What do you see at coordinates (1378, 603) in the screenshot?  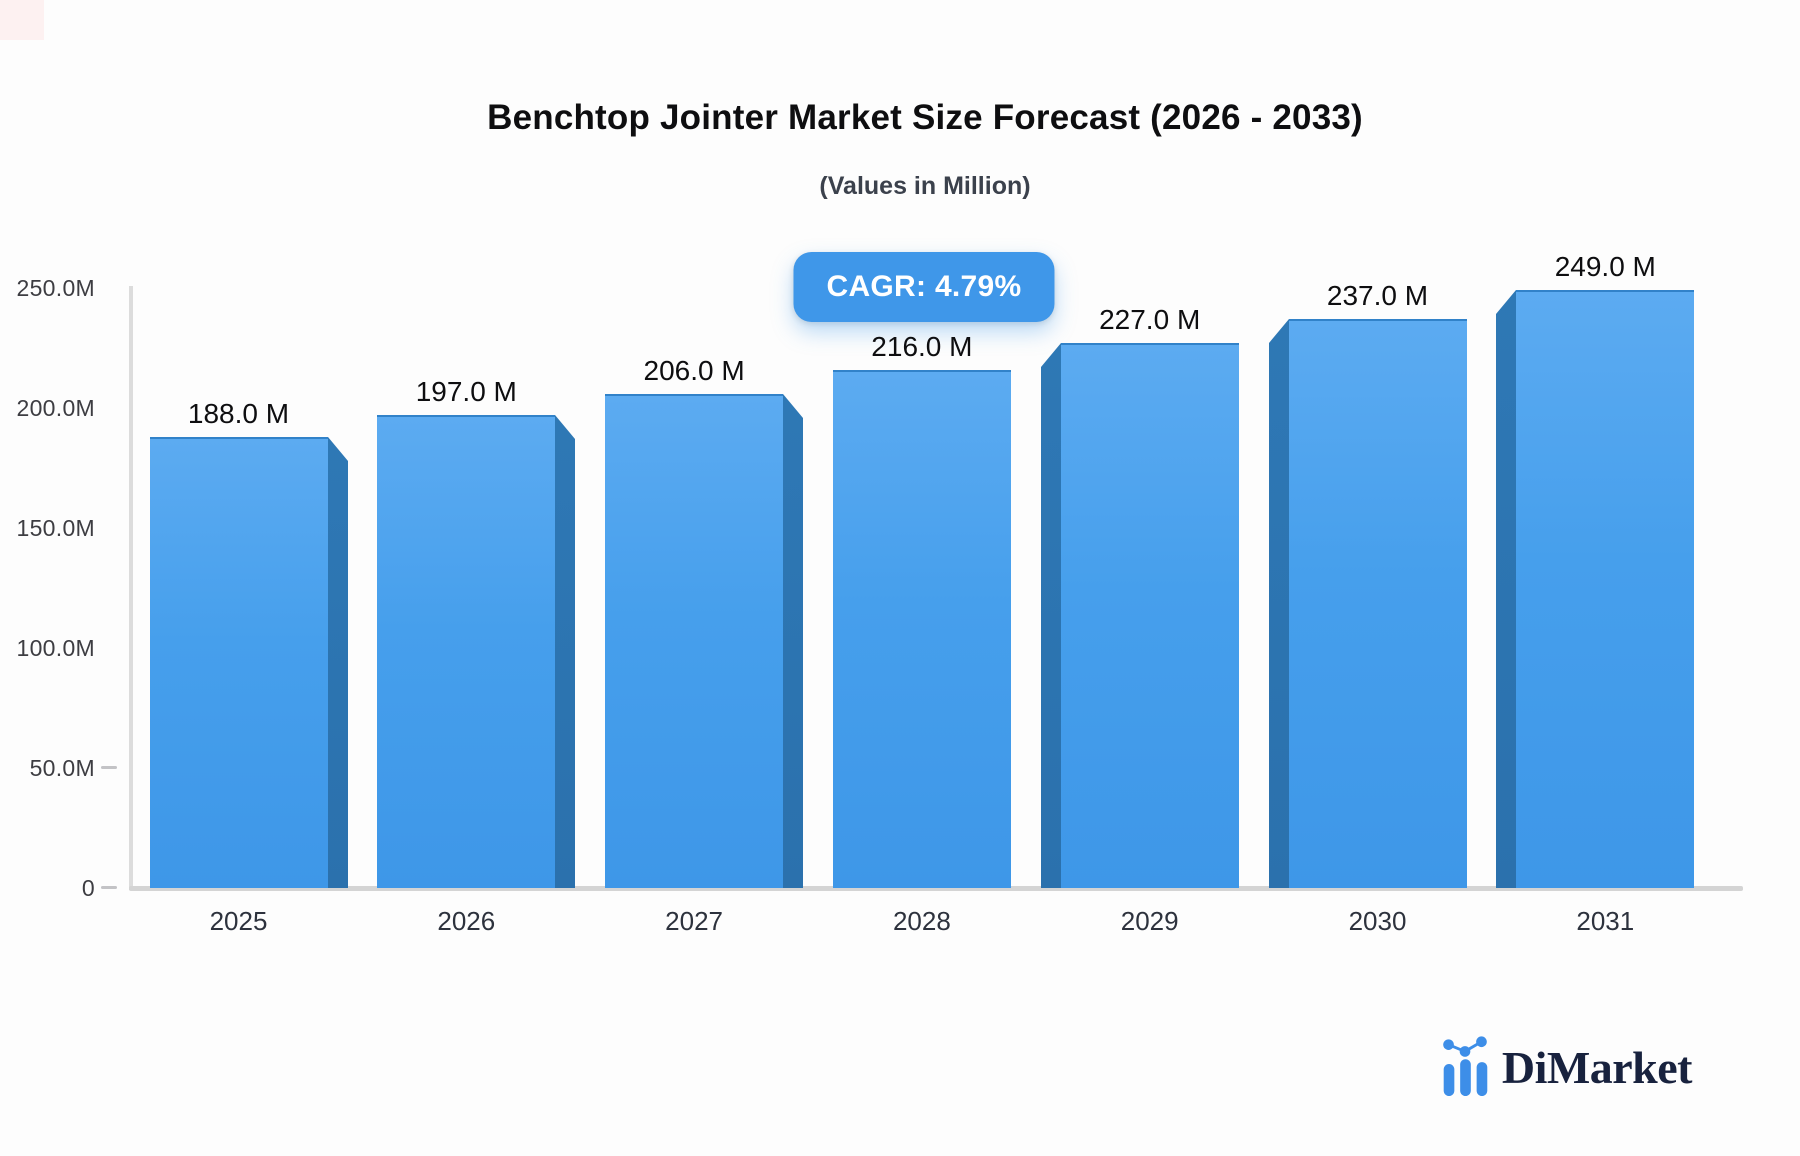 I see `bar-2030` at bounding box center [1378, 603].